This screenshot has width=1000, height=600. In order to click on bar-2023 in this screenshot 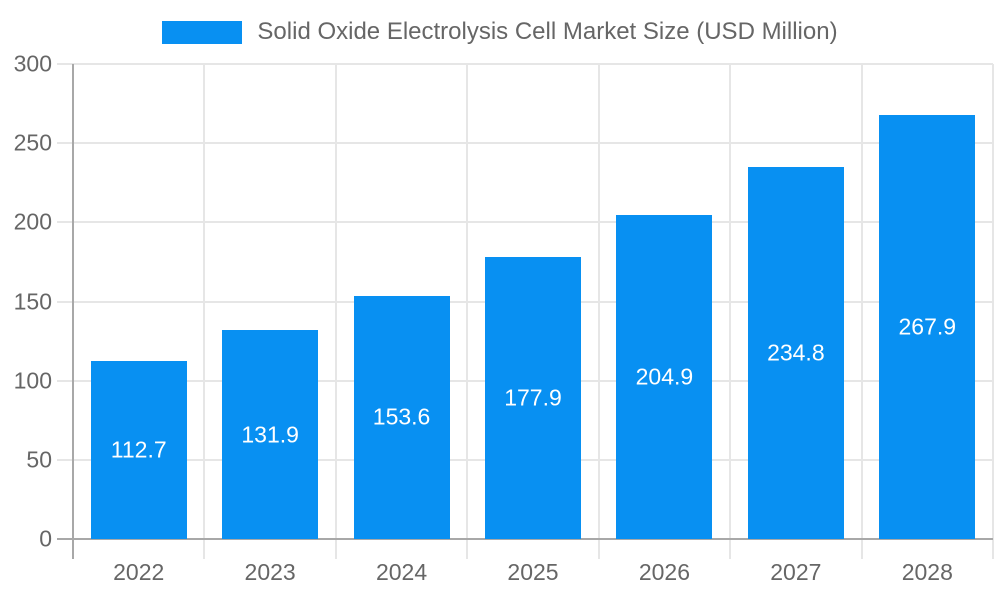, I will do `click(270, 434)`.